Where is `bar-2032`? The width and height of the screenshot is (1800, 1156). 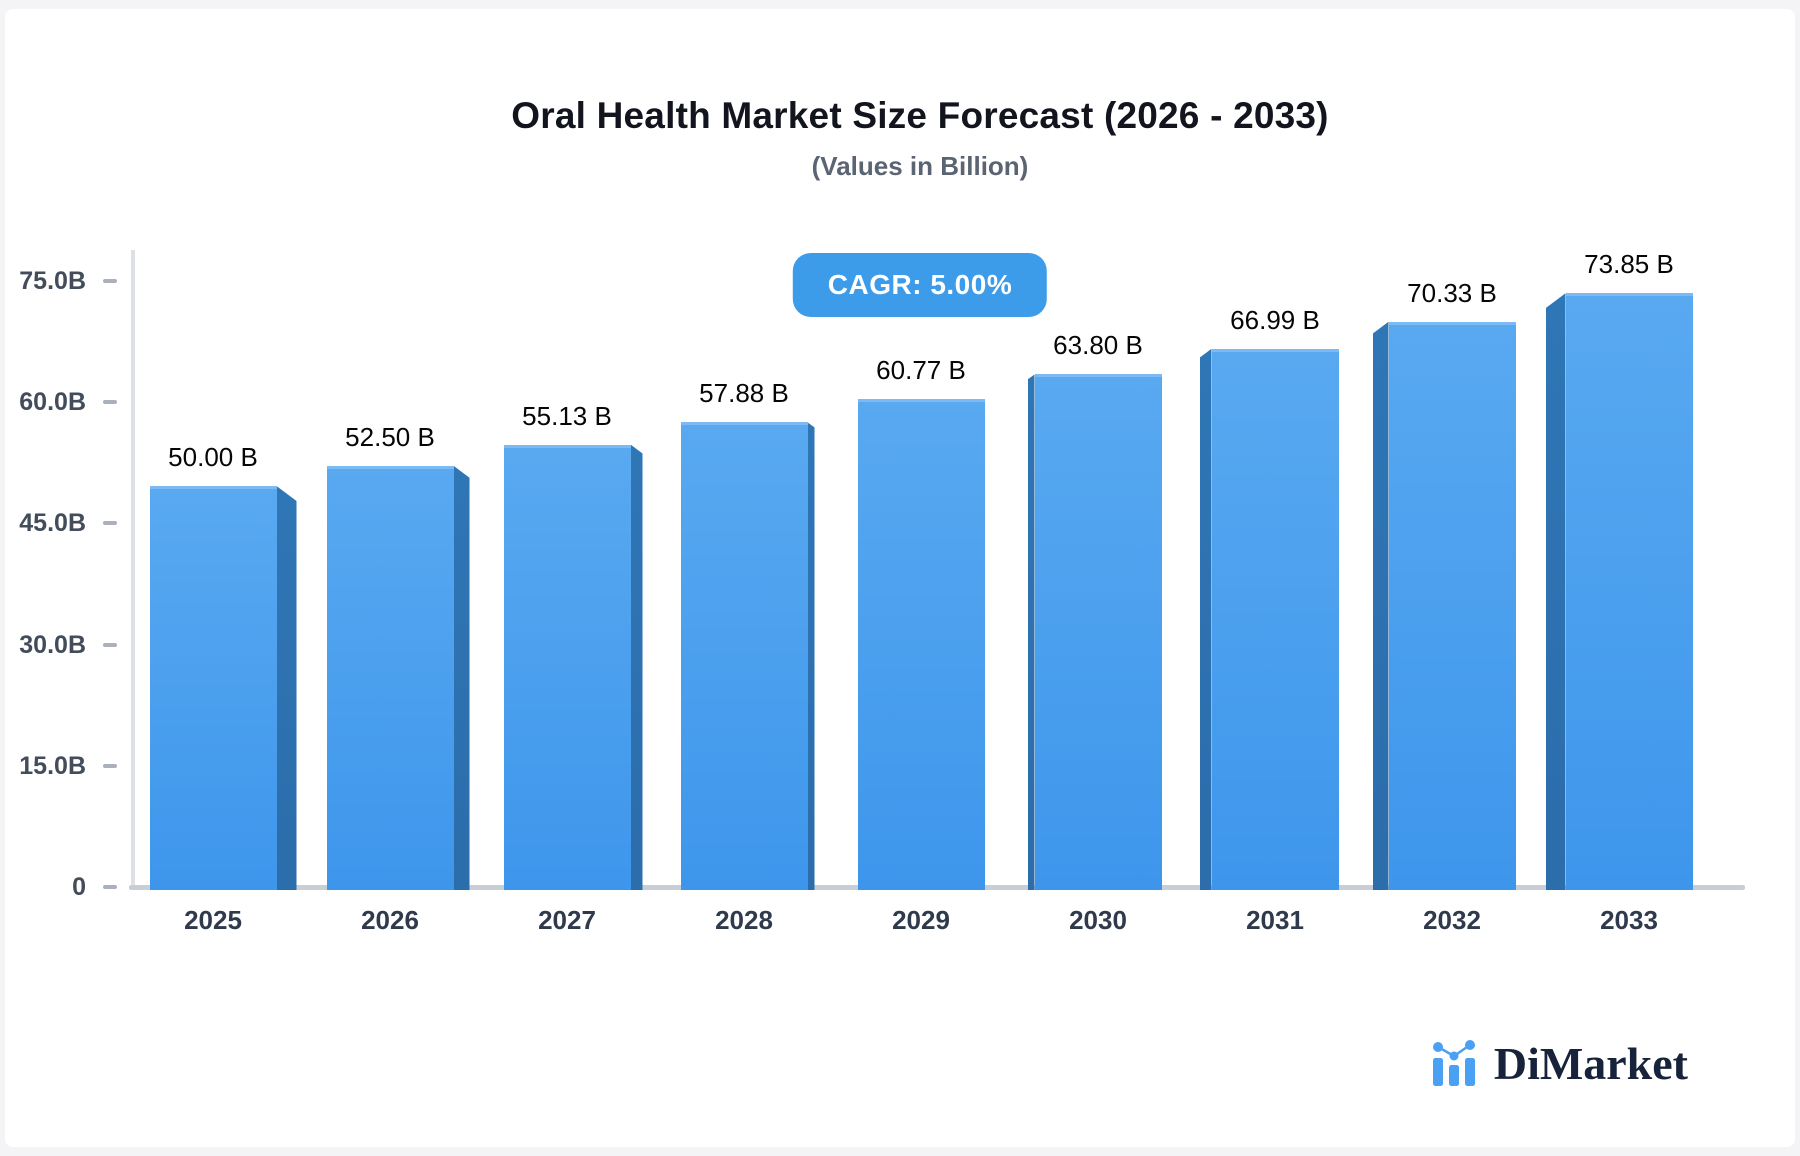
bar-2032 is located at coordinates (1452, 605).